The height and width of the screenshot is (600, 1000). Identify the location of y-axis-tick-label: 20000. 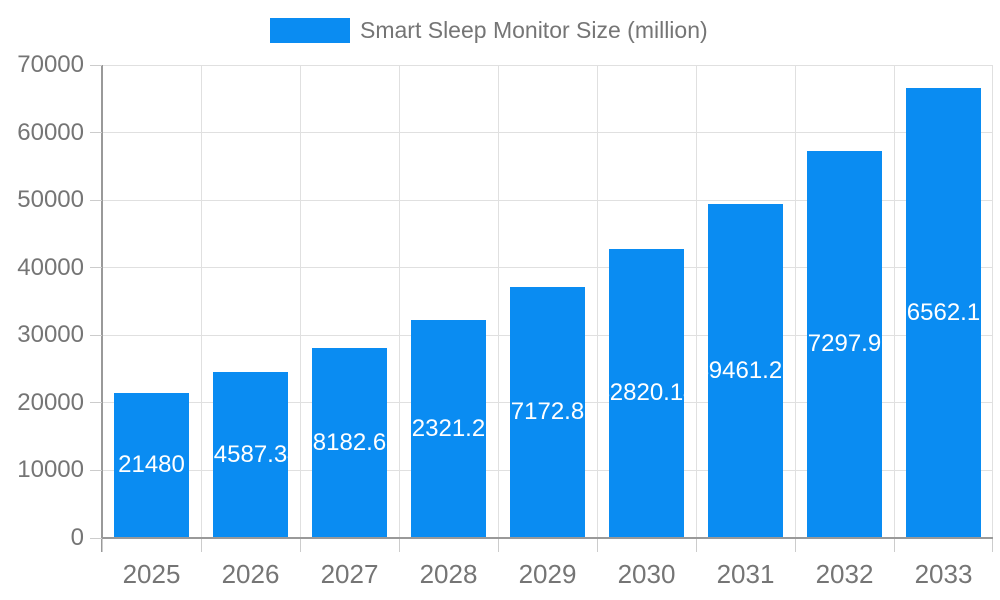
(50, 402).